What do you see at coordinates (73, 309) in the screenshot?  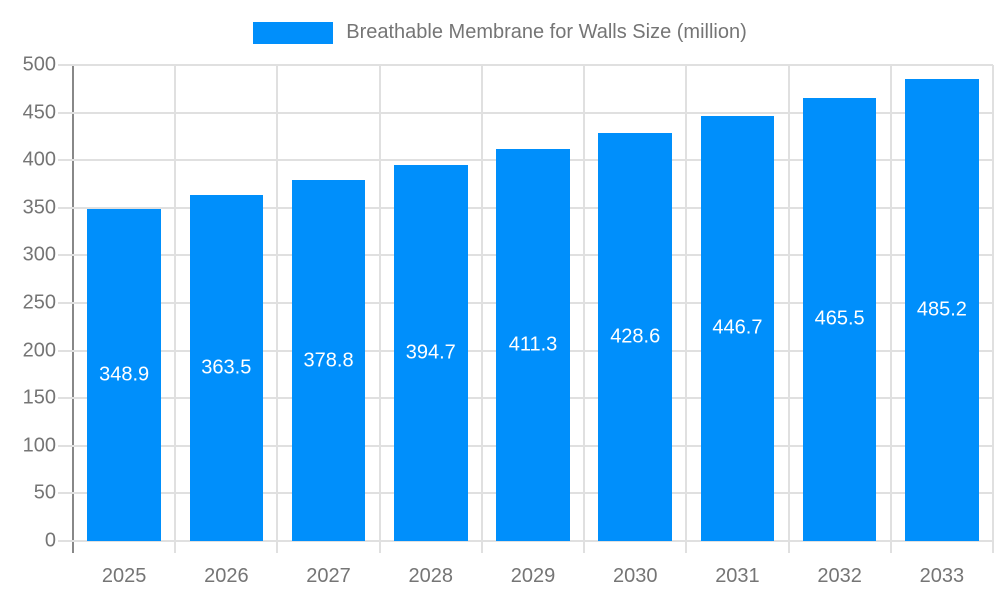 I see `y-axis-line` at bounding box center [73, 309].